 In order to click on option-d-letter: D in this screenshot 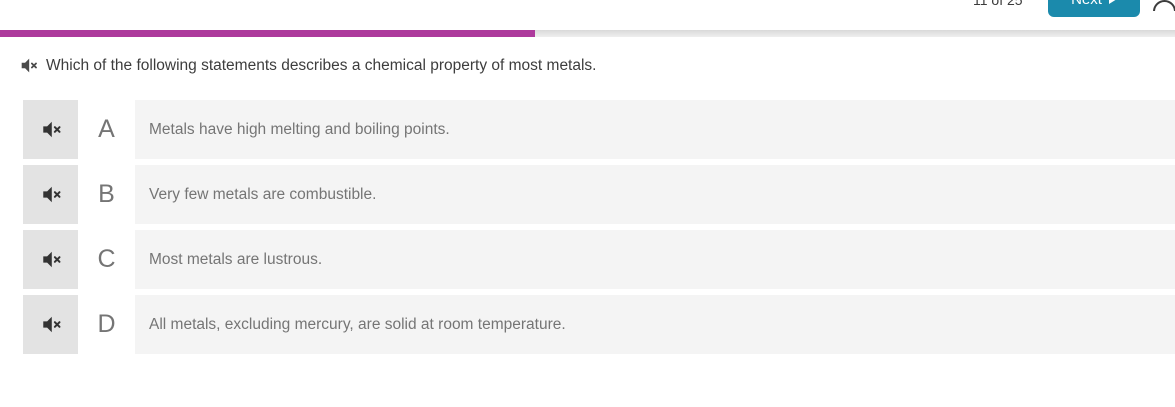, I will do `click(106, 324)`.